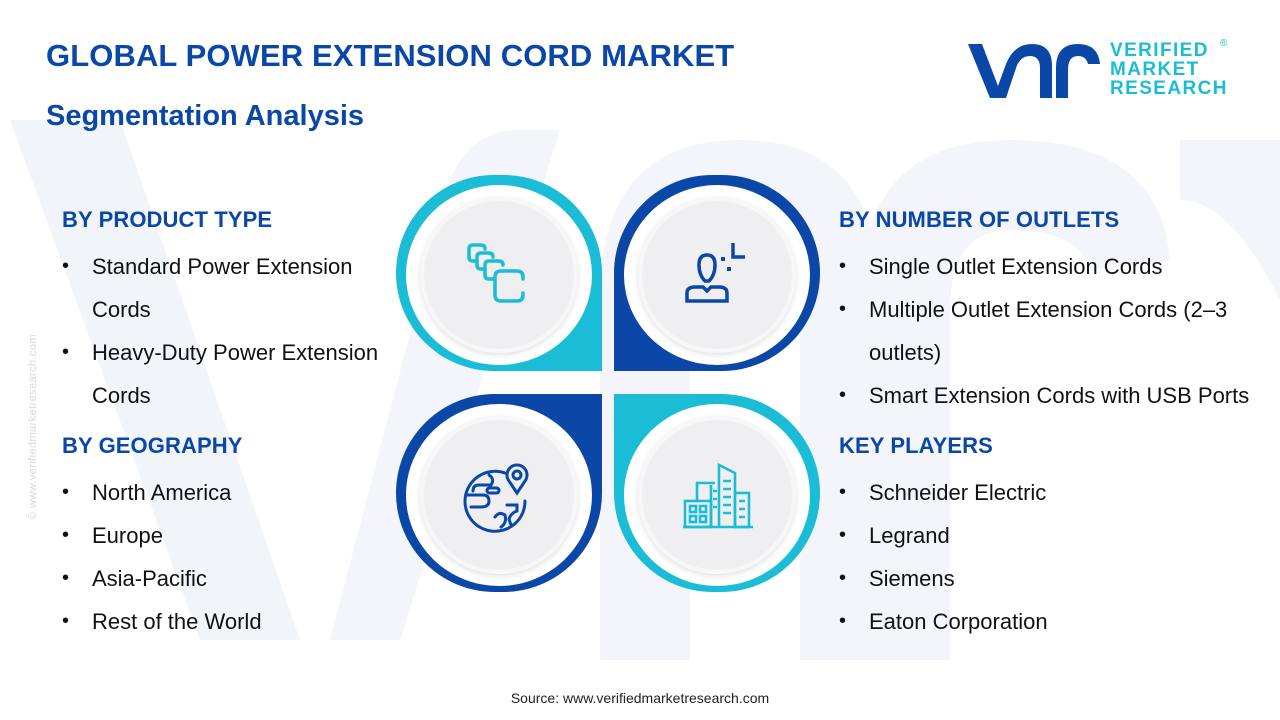 Image resolution: width=1280 pixels, height=720 pixels. What do you see at coordinates (205, 116) in the screenshot?
I see `page-subtitle: Segmentation Analysis` at bounding box center [205, 116].